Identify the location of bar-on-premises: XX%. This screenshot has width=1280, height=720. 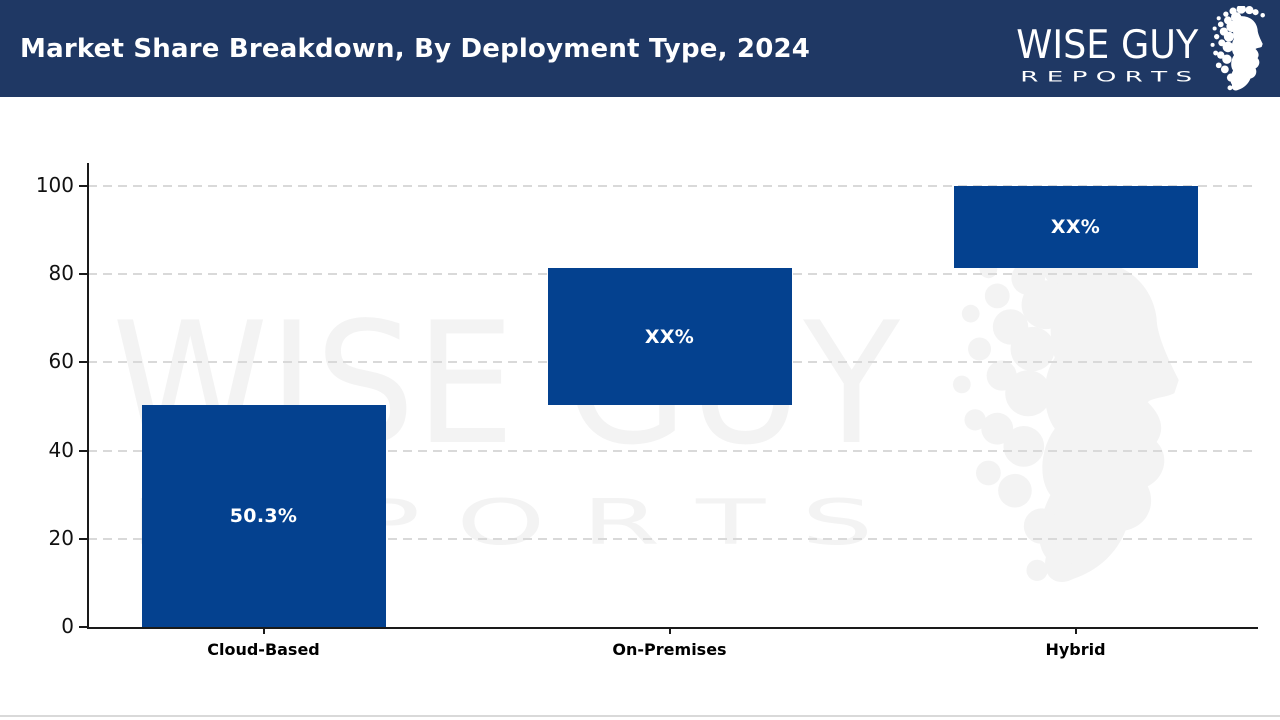
(669, 337).